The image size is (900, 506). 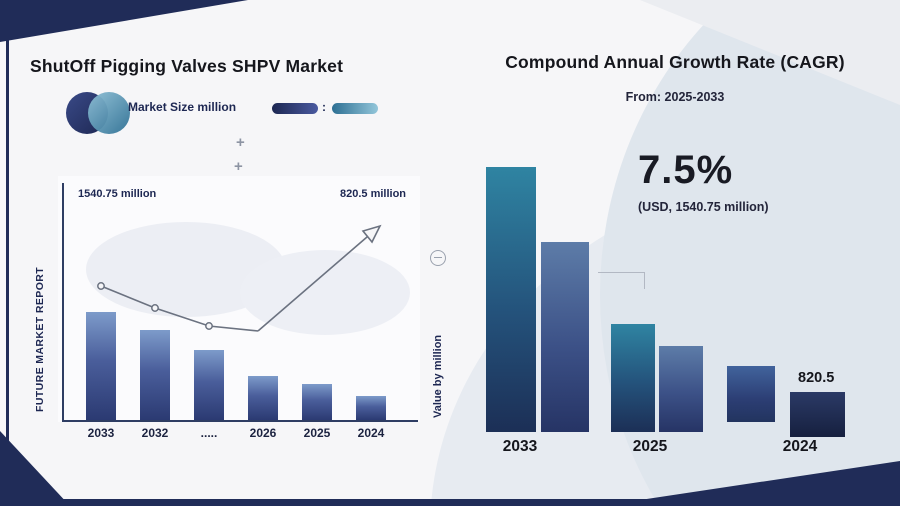 What do you see at coordinates (373, 194) in the screenshot?
I see `annotation-820-left: 820.5 million` at bounding box center [373, 194].